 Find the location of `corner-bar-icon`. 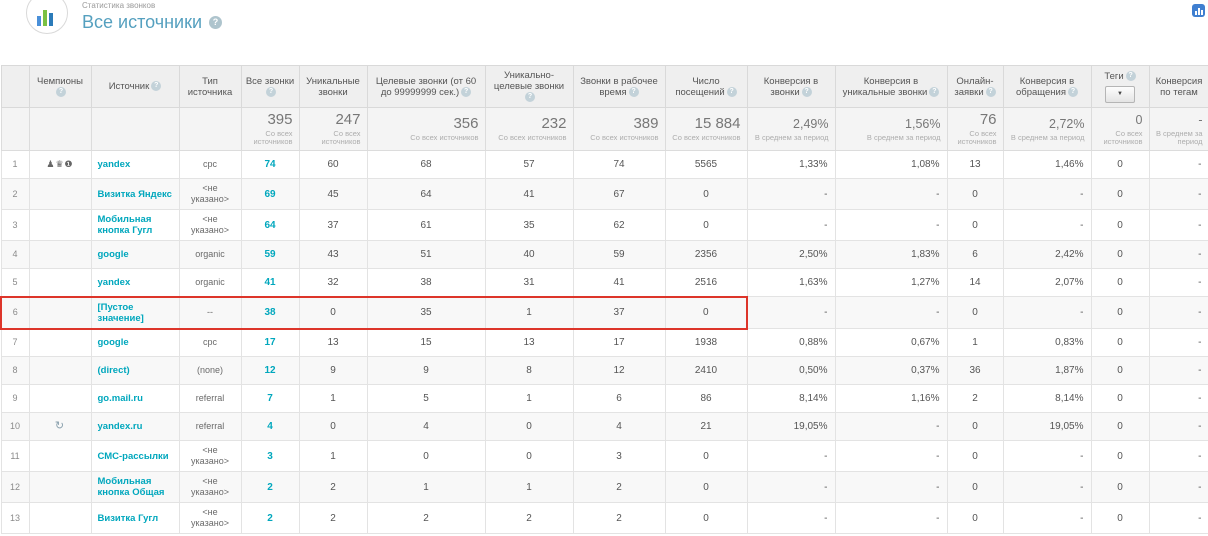

corner-bar-icon is located at coordinates (1195, 13).